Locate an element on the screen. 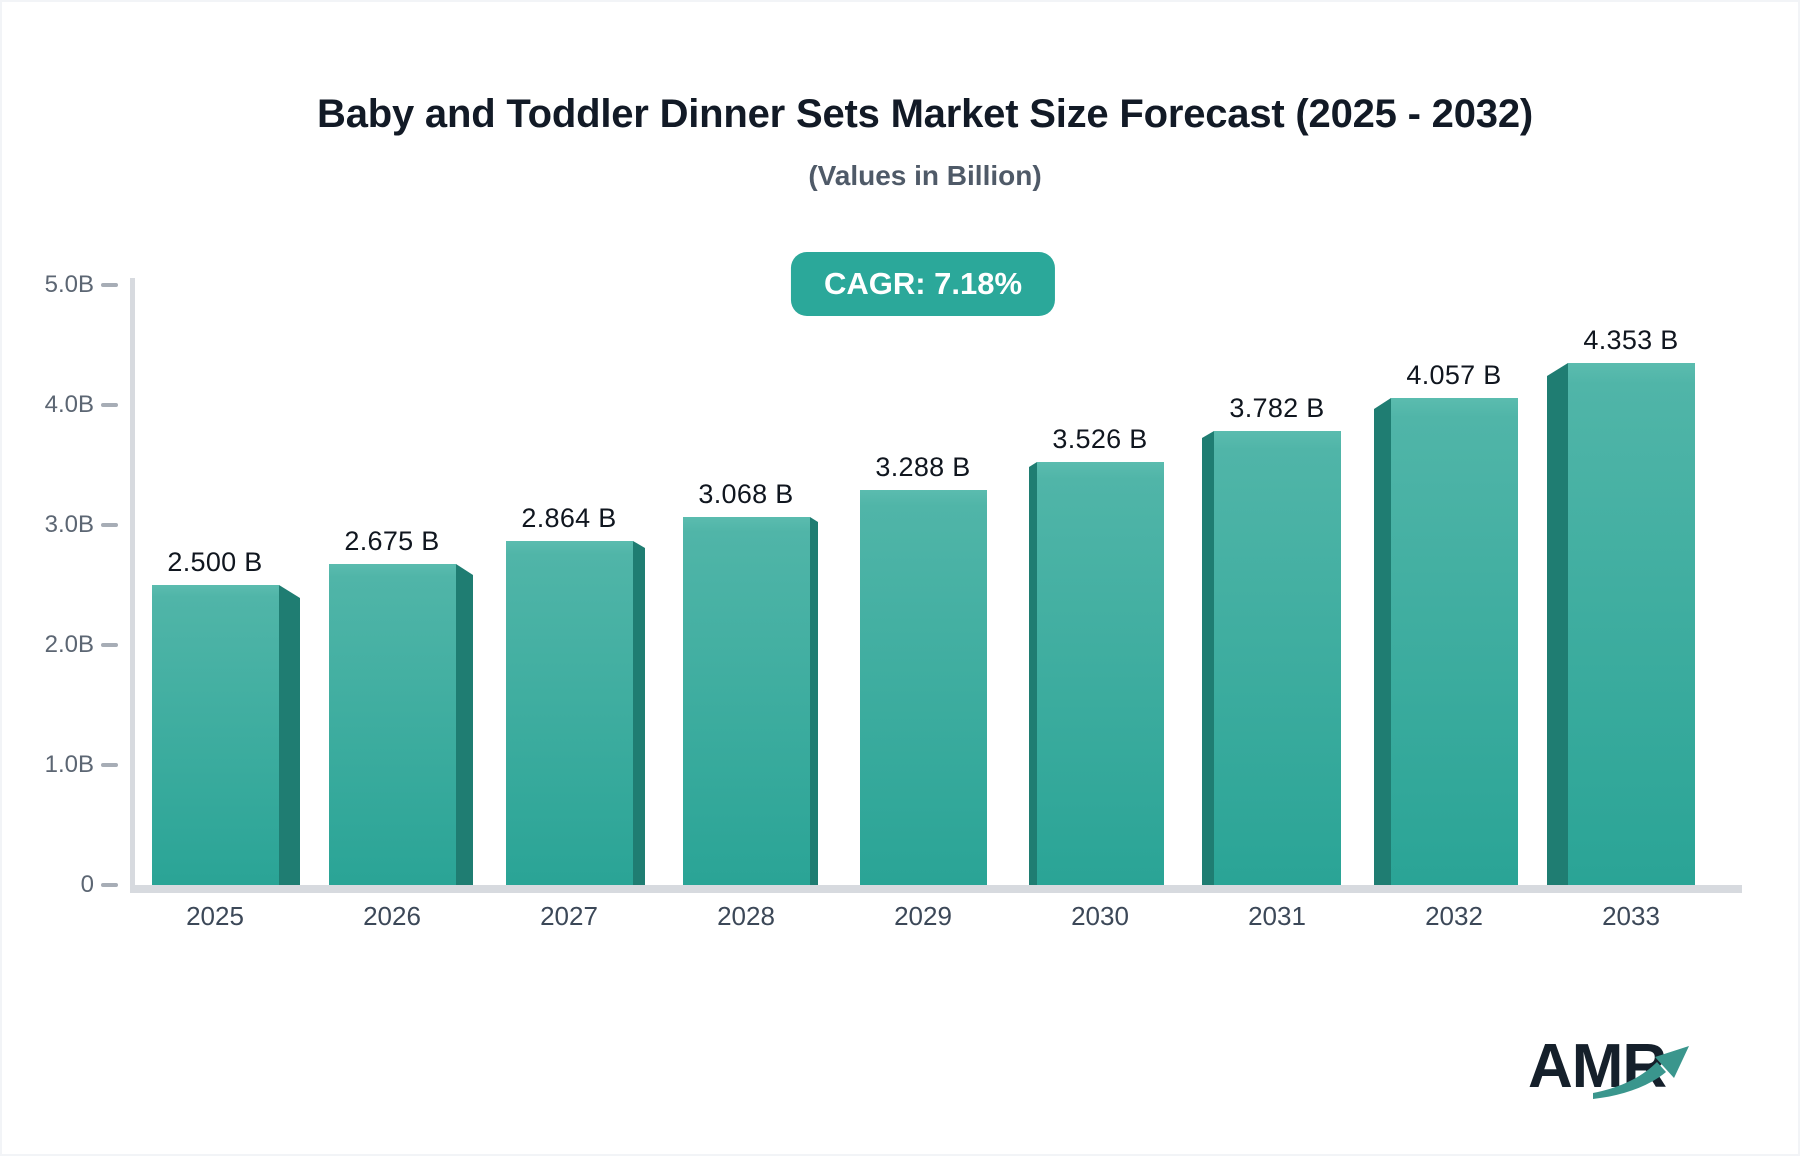  y-axis-label: 5.0B is located at coordinates (69, 284).